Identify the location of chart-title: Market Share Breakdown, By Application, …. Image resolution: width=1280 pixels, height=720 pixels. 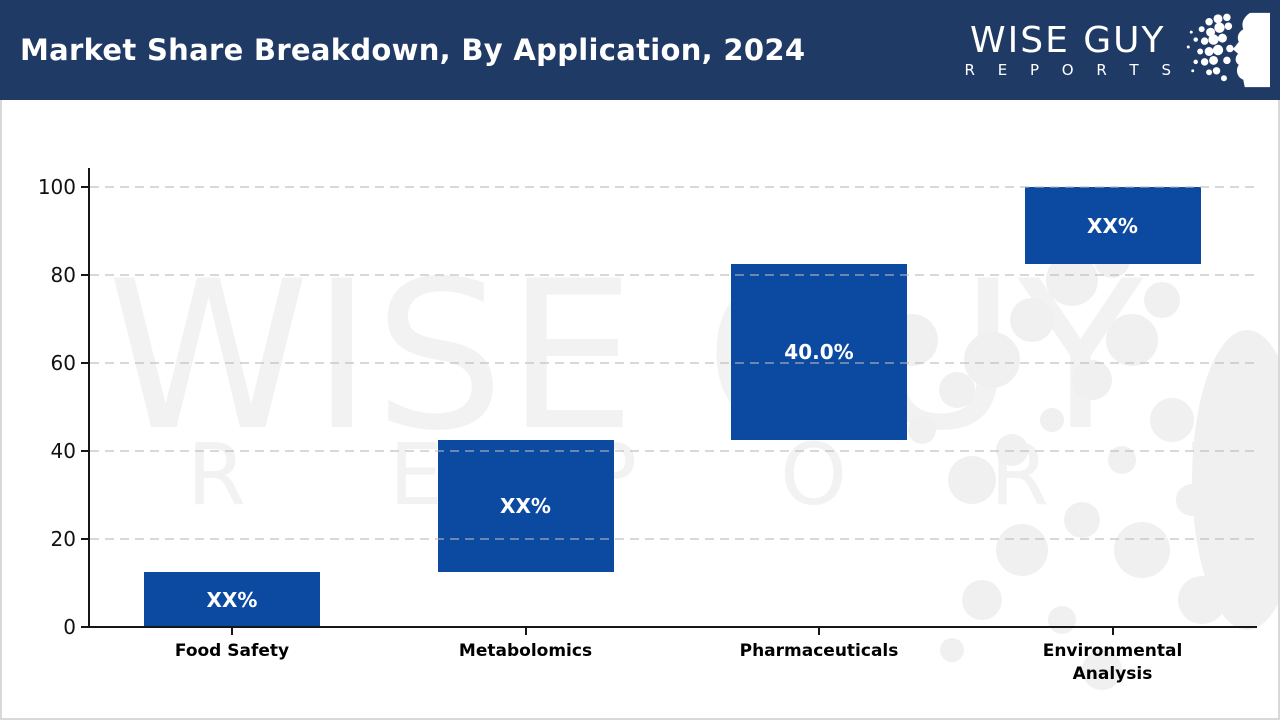
(413, 50).